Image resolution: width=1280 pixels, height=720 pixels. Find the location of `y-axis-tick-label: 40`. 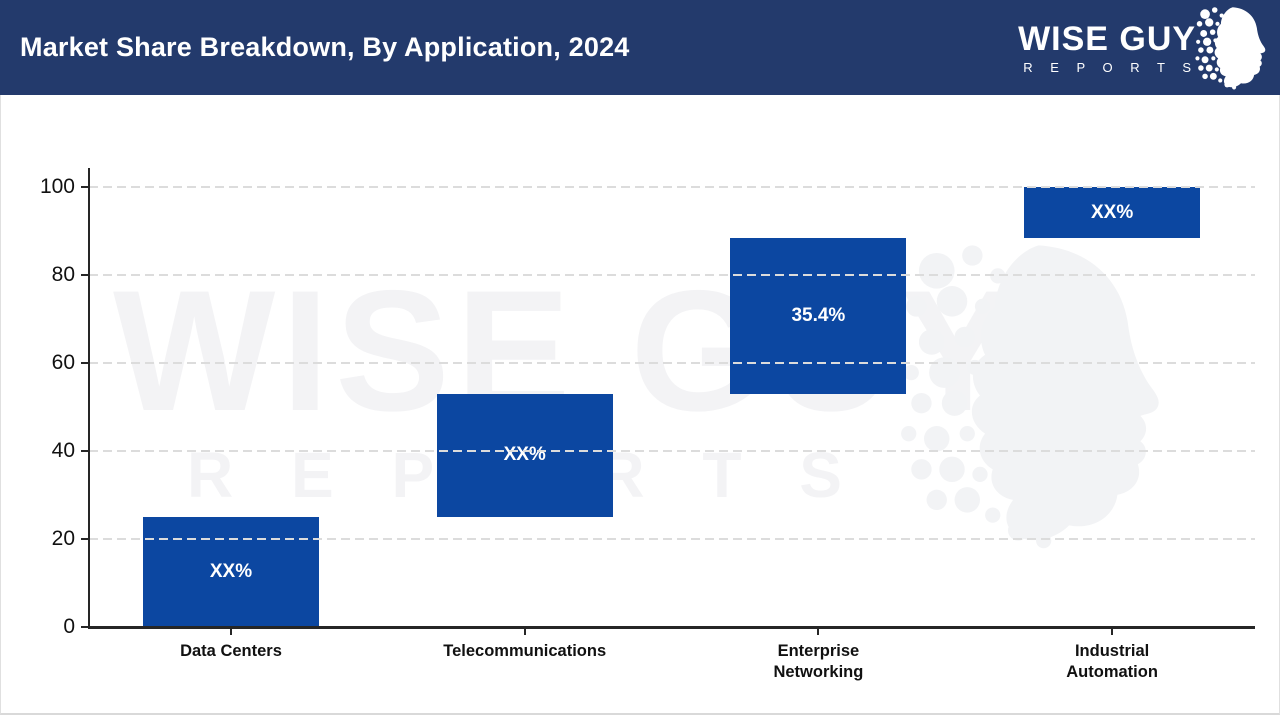

y-axis-tick-label: 40 is located at coordinates (63, 450).